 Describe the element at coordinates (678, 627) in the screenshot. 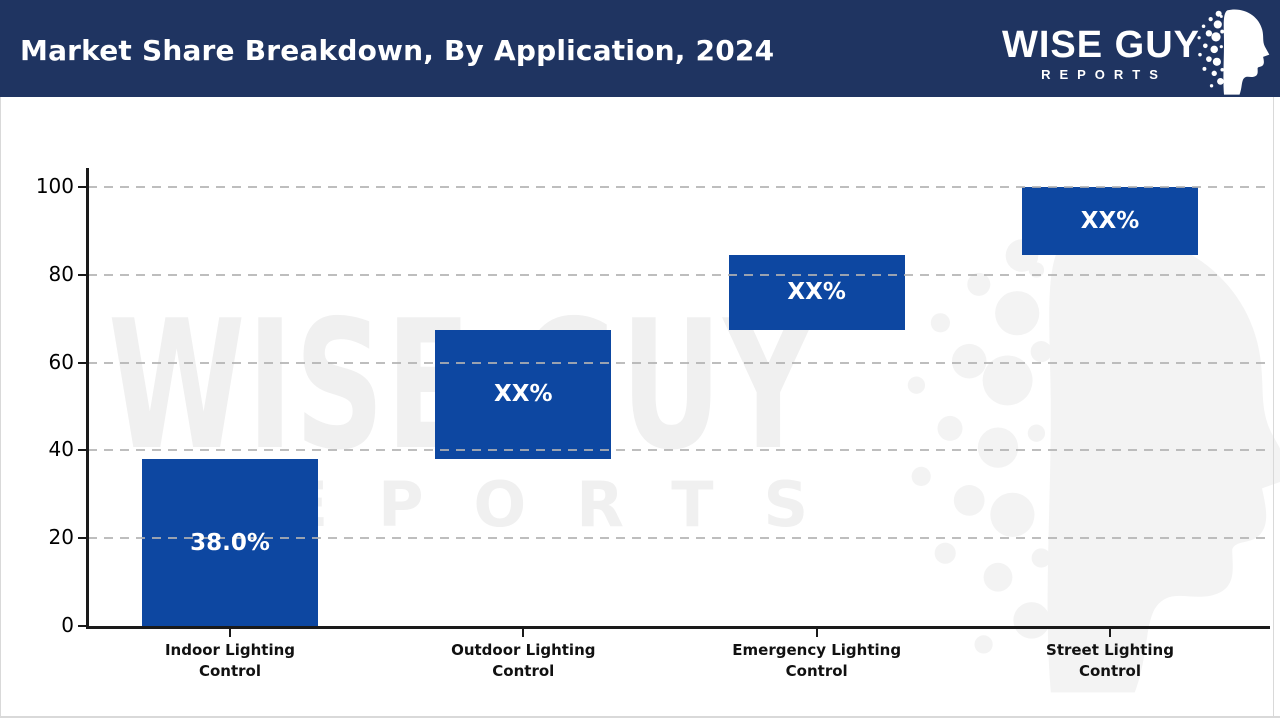

I see `x-axis-line` at that location.